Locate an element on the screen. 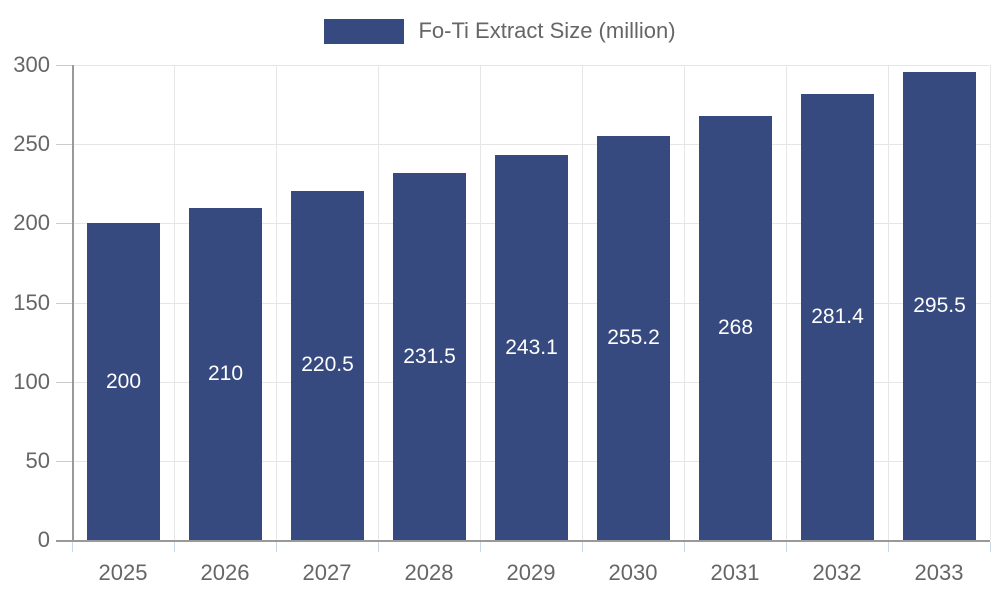 The height and width of the screenshot is (600, 1000). y-axis-tick-label: 150 is located at coordinates (31, 302).